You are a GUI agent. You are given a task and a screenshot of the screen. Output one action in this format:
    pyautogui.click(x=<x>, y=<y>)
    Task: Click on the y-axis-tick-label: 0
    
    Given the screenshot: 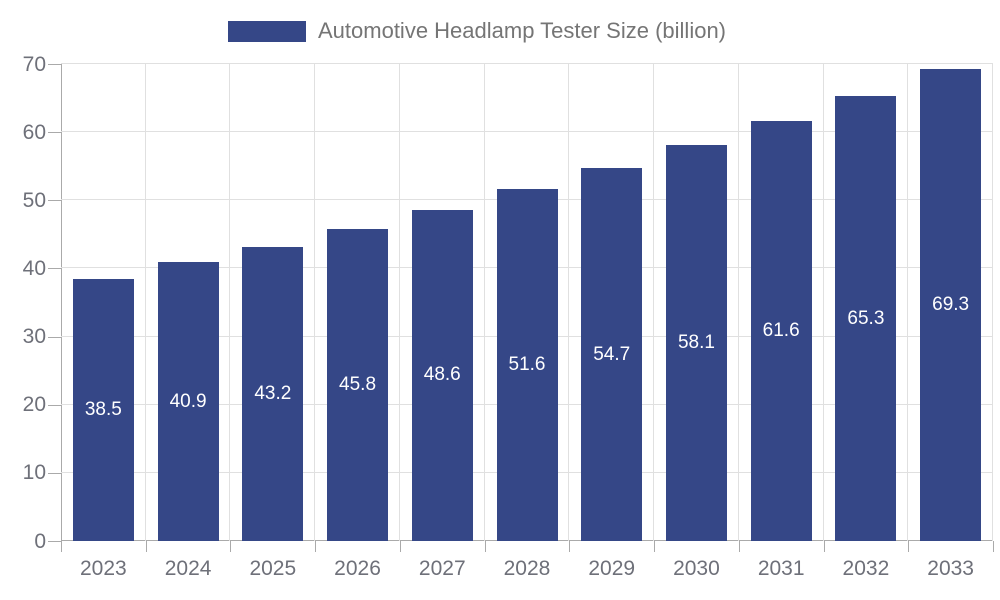 What is the action you would take?
    pyautogui.click(x=40, y=541)
    